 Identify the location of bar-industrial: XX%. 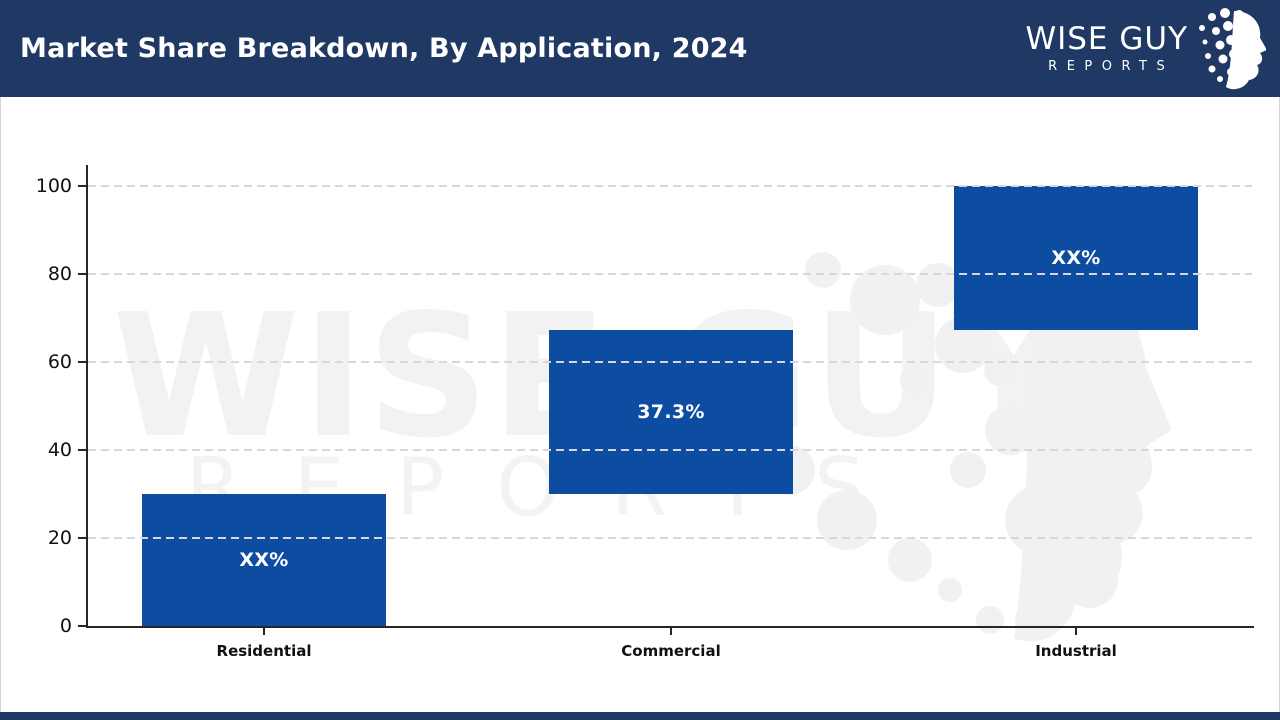
(1076, 258).